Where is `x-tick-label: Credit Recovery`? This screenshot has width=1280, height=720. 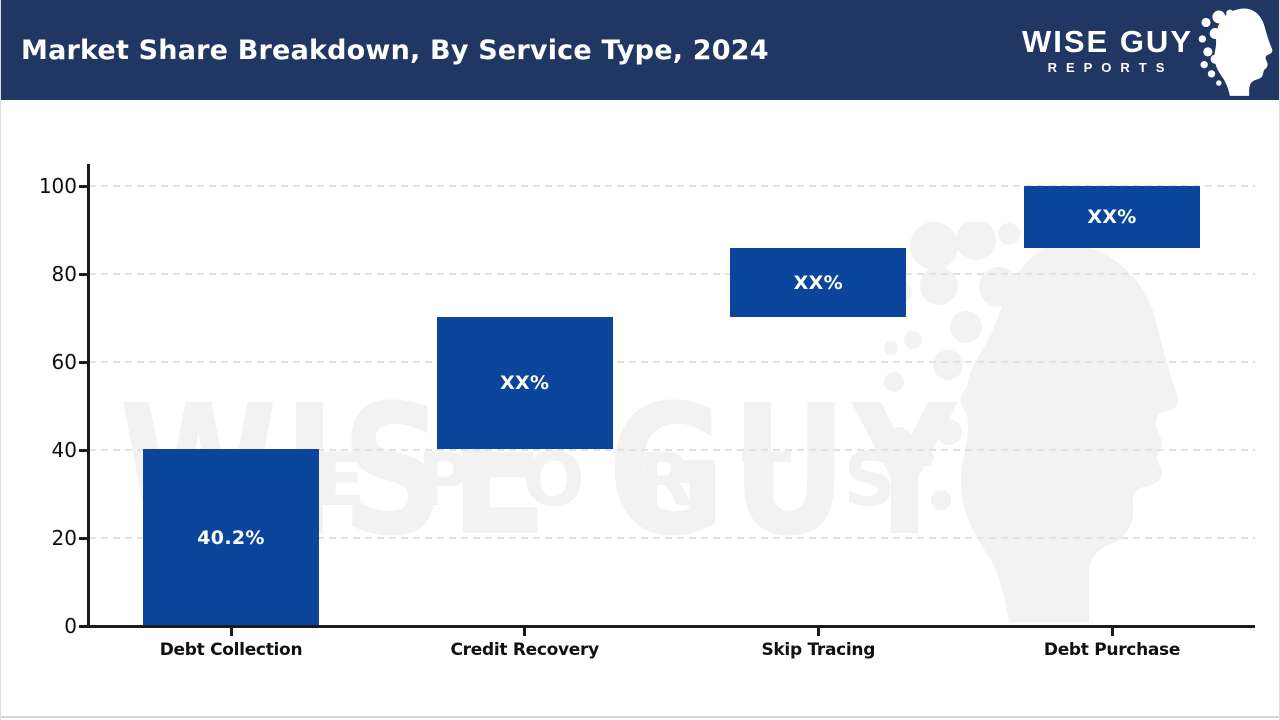 x-tick-label: Credit Recovery is located at coordinates (524, 650).